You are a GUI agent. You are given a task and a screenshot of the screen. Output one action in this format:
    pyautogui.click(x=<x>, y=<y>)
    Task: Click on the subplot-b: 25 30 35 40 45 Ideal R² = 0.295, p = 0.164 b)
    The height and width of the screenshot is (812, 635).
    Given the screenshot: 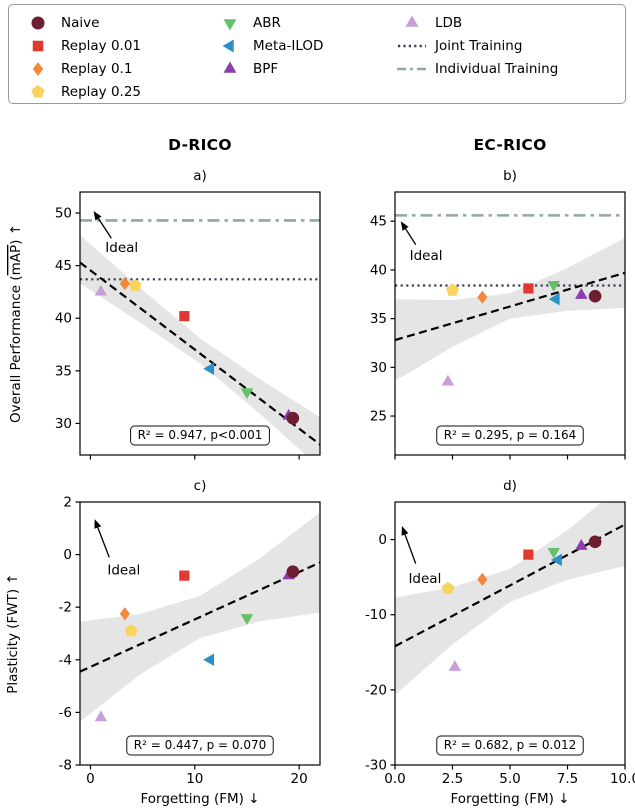 What is the action you would take?
    pyautogui.click(x=498, y=314)
    